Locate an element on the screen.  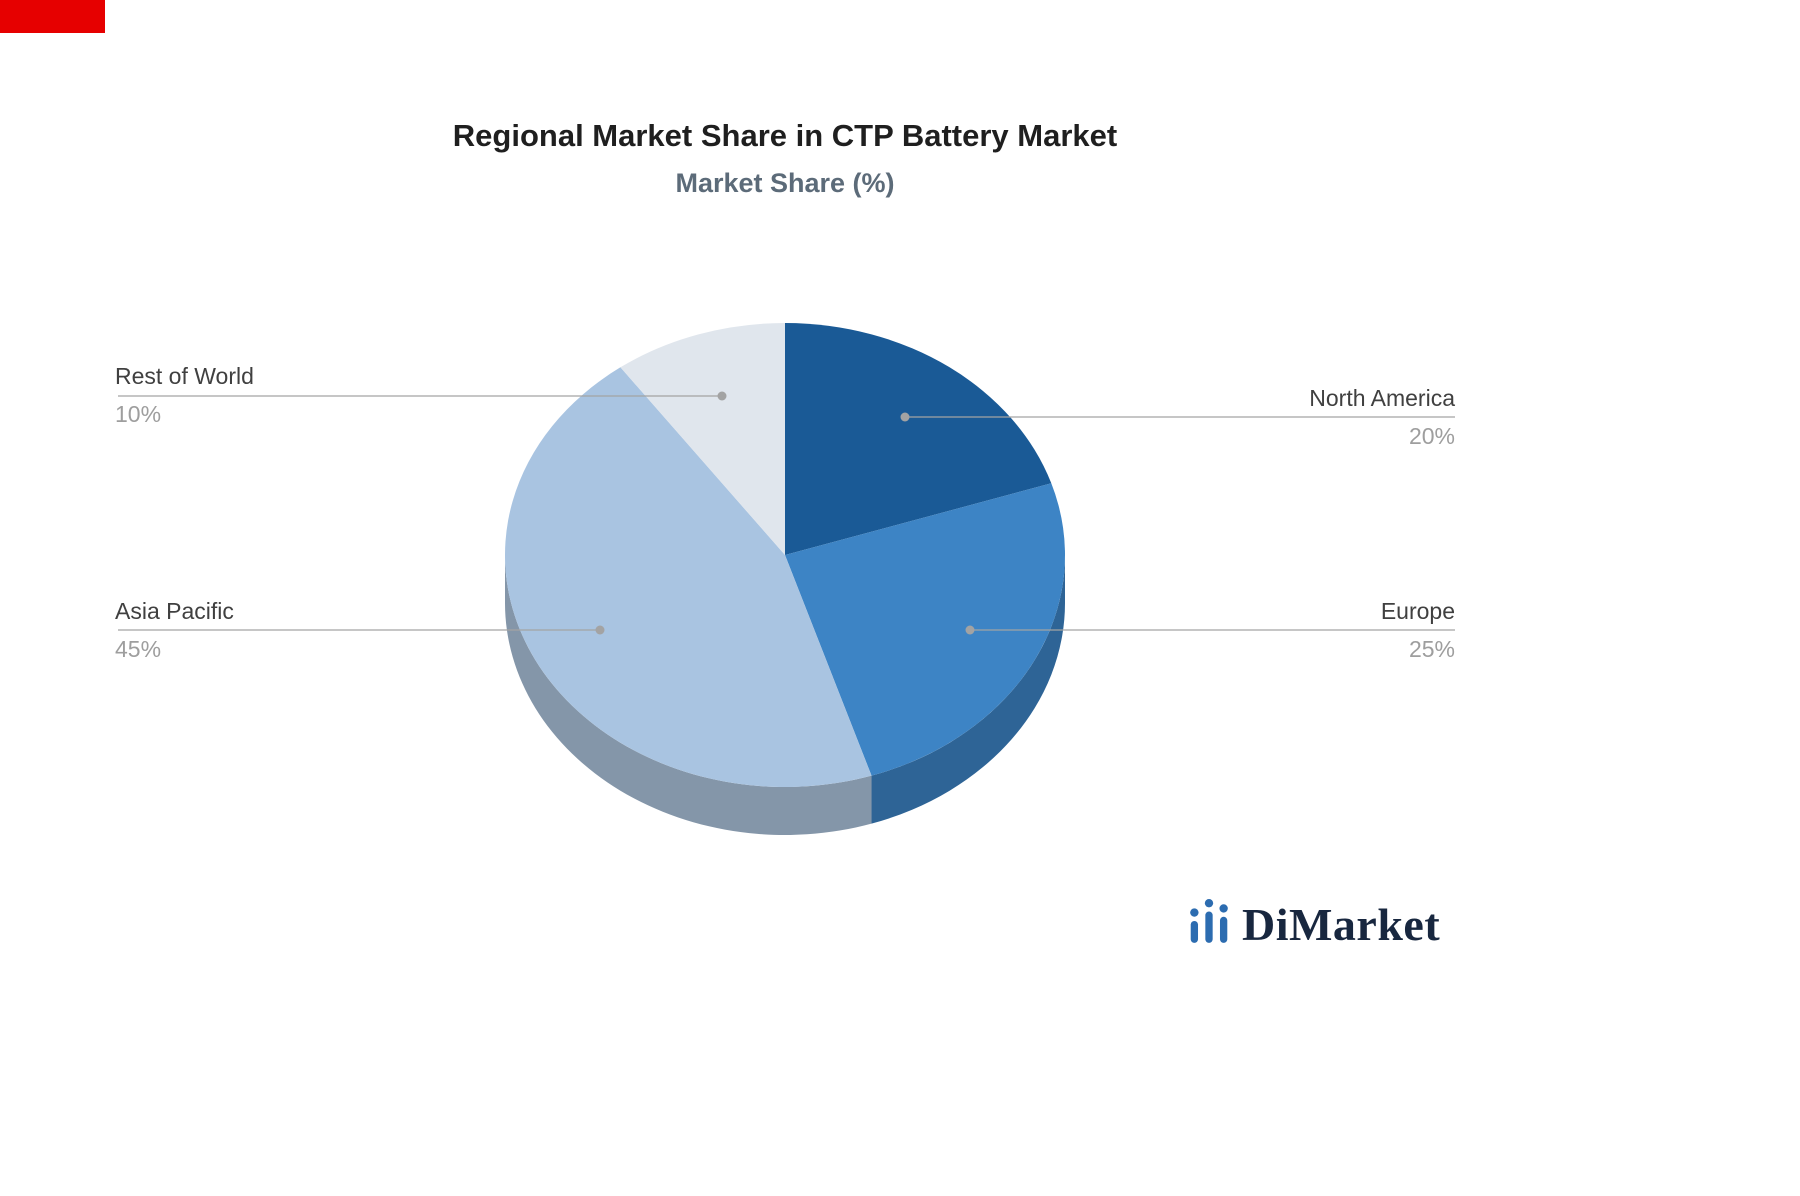
dimarket-logo: DiMarket is located at coordinates (1314, 924).